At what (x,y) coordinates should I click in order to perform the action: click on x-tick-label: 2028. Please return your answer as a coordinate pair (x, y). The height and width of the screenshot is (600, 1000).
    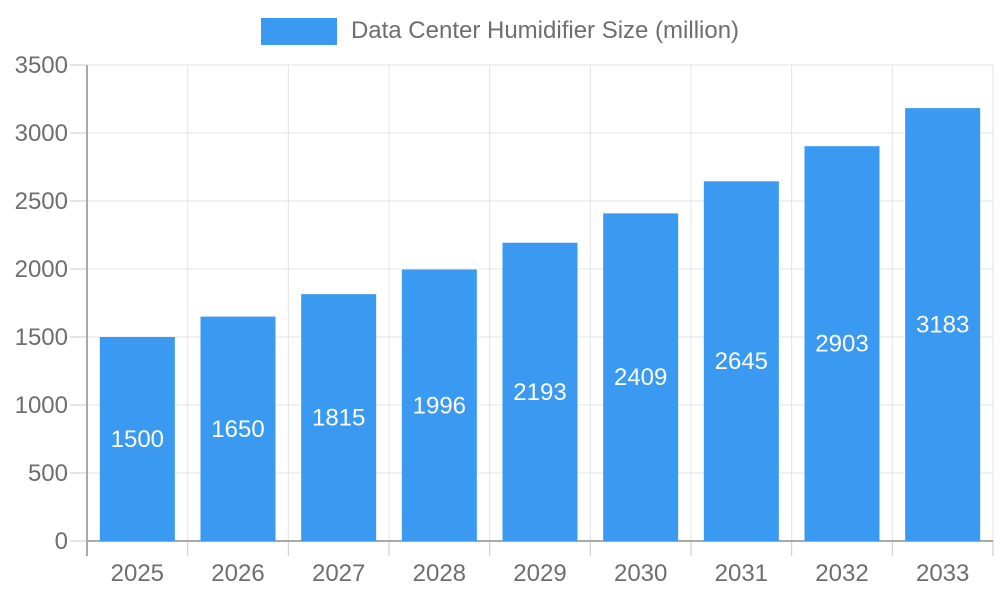
    Looking at the image, I should click on (439, 573).